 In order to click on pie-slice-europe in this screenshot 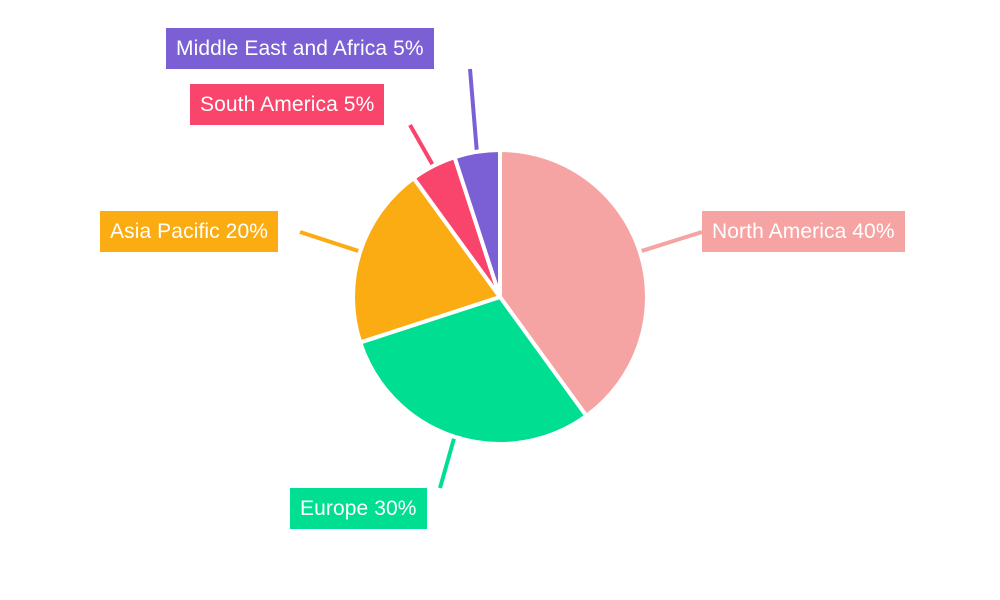, I will do `click(473, 370)`.